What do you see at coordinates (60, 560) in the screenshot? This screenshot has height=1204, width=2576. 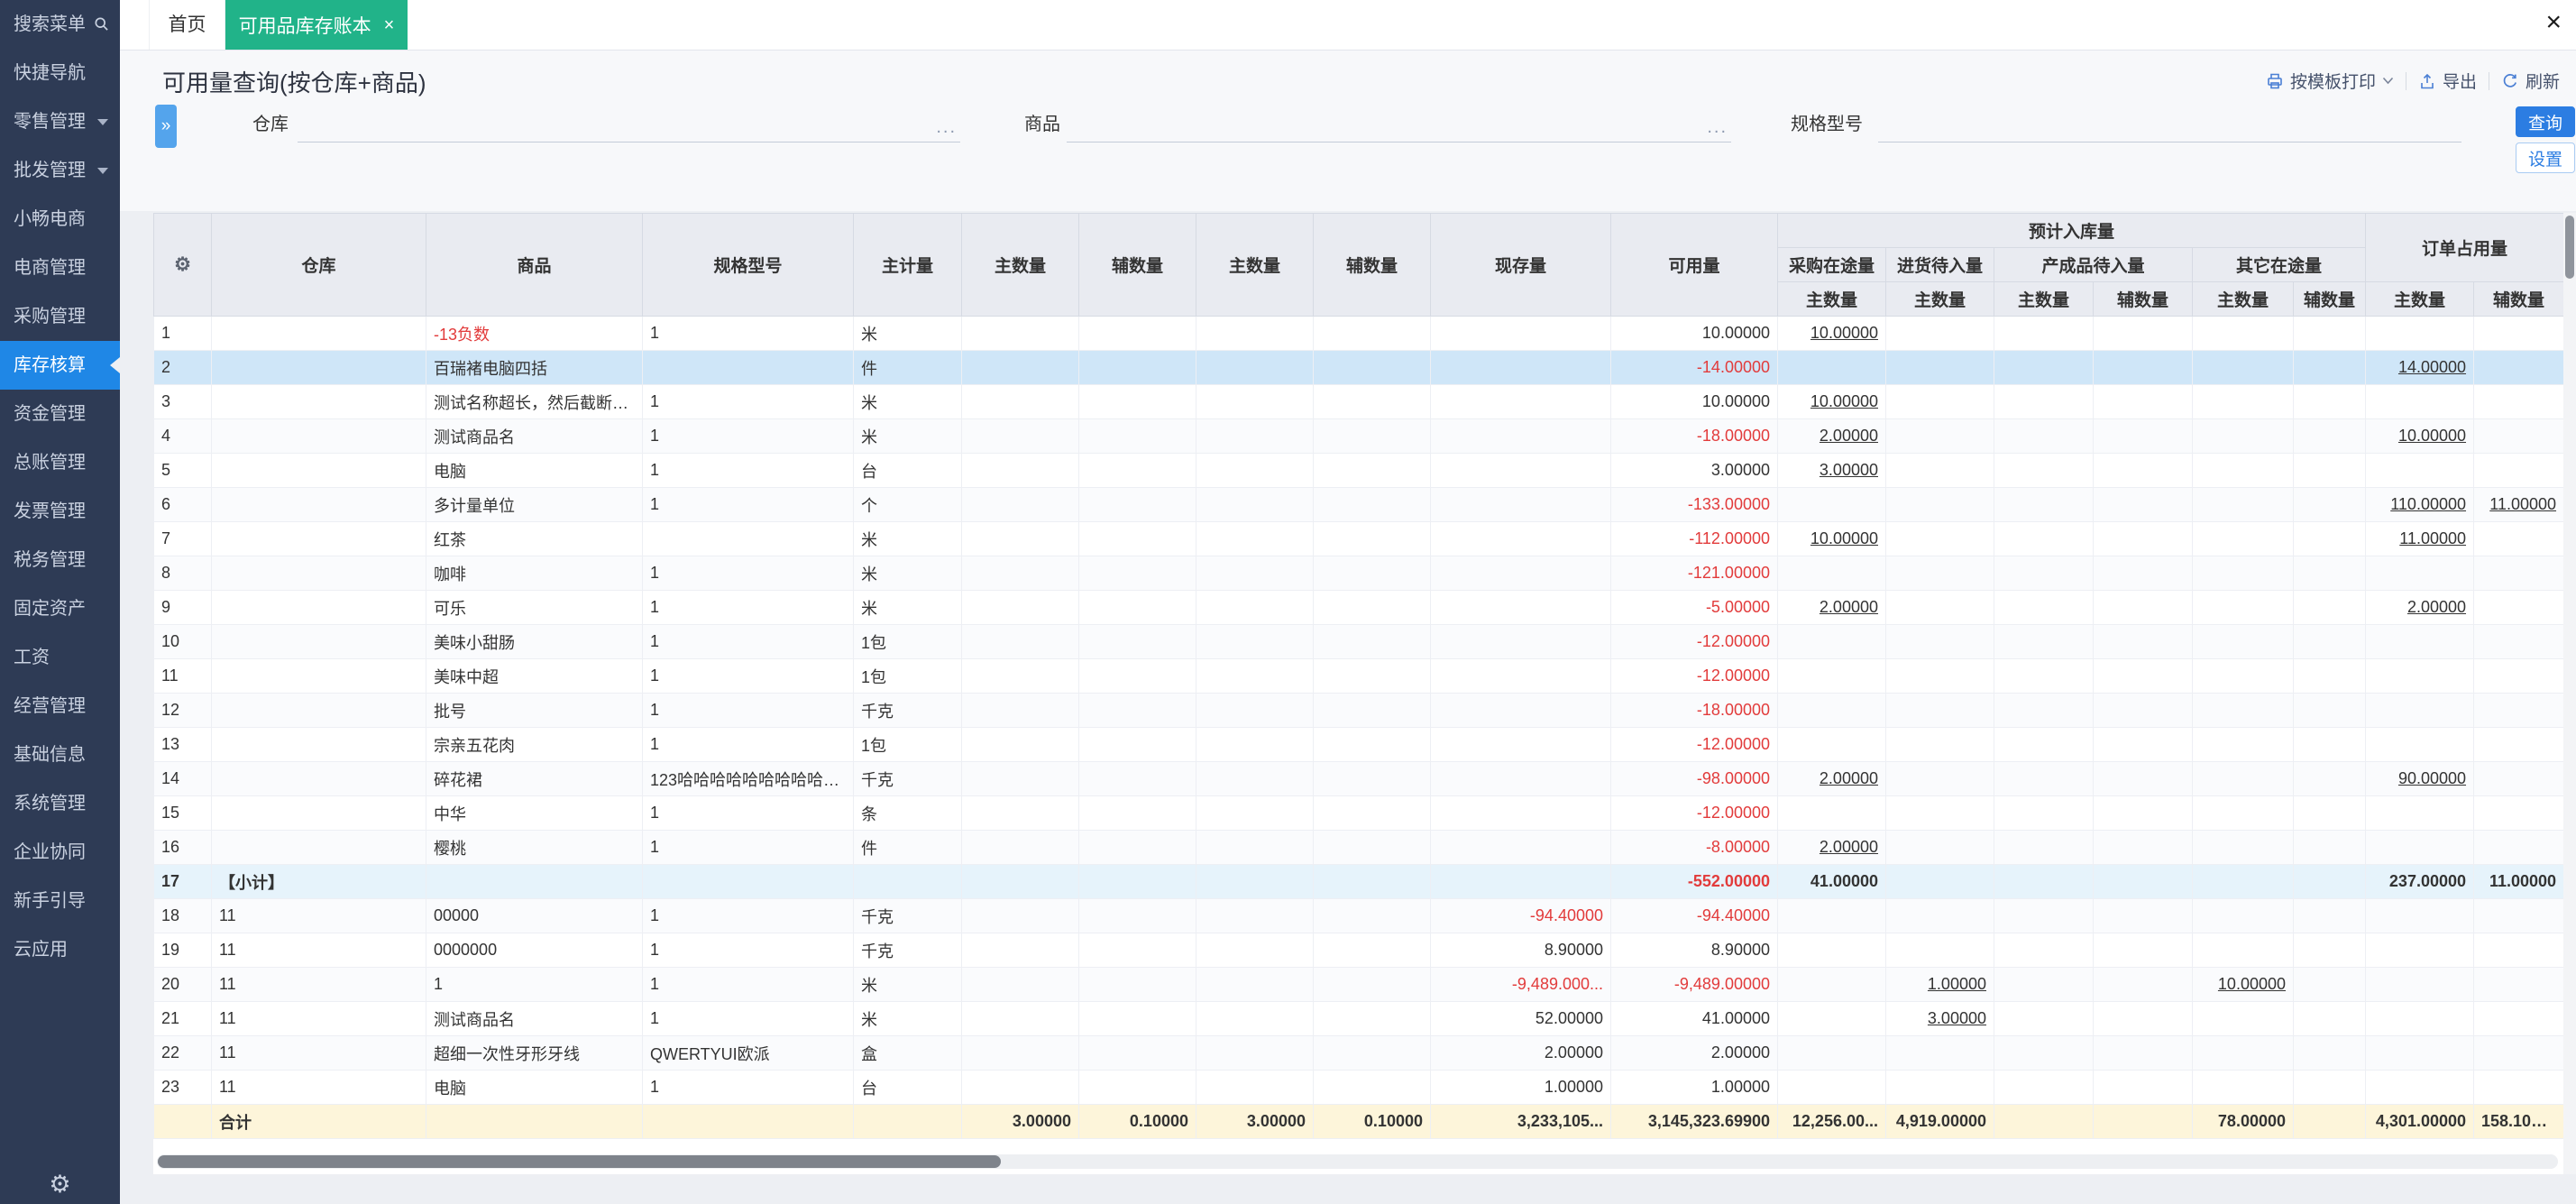 I see `sidebar-item-tax-mgmt: 税务管理` at bounding box center [60, 560].